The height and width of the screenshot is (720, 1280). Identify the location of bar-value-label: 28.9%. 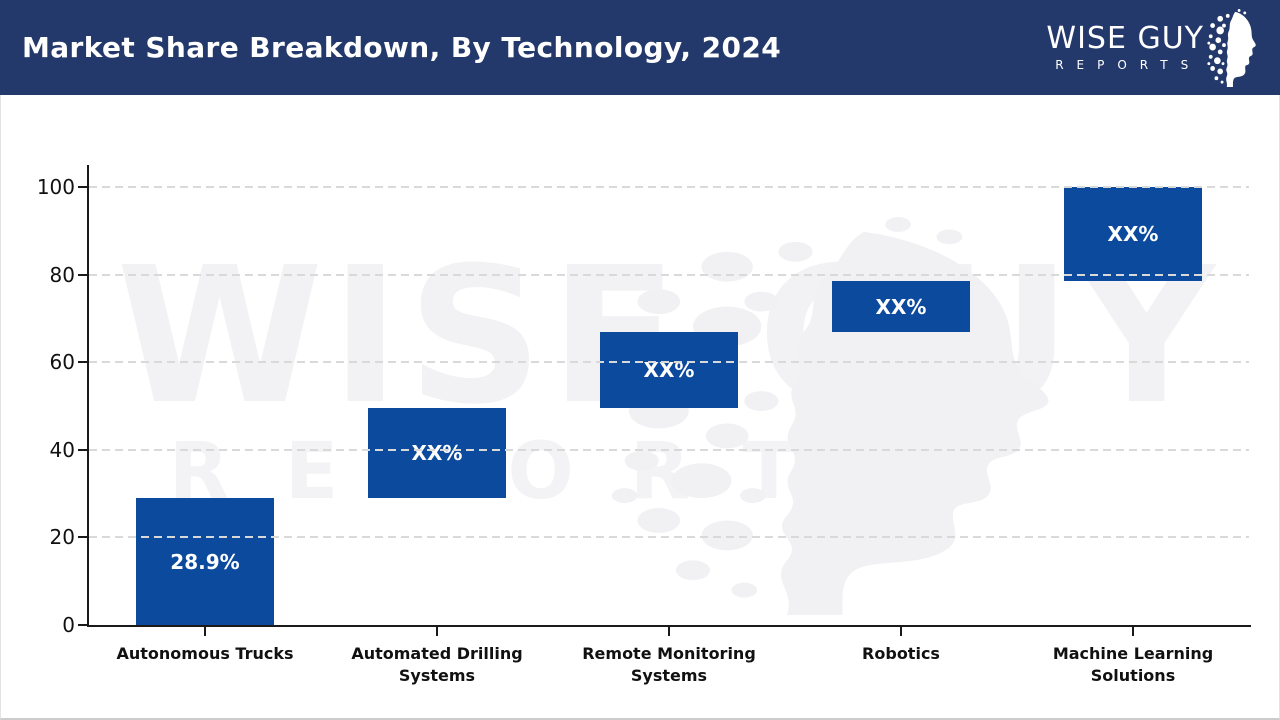
(205, 561).